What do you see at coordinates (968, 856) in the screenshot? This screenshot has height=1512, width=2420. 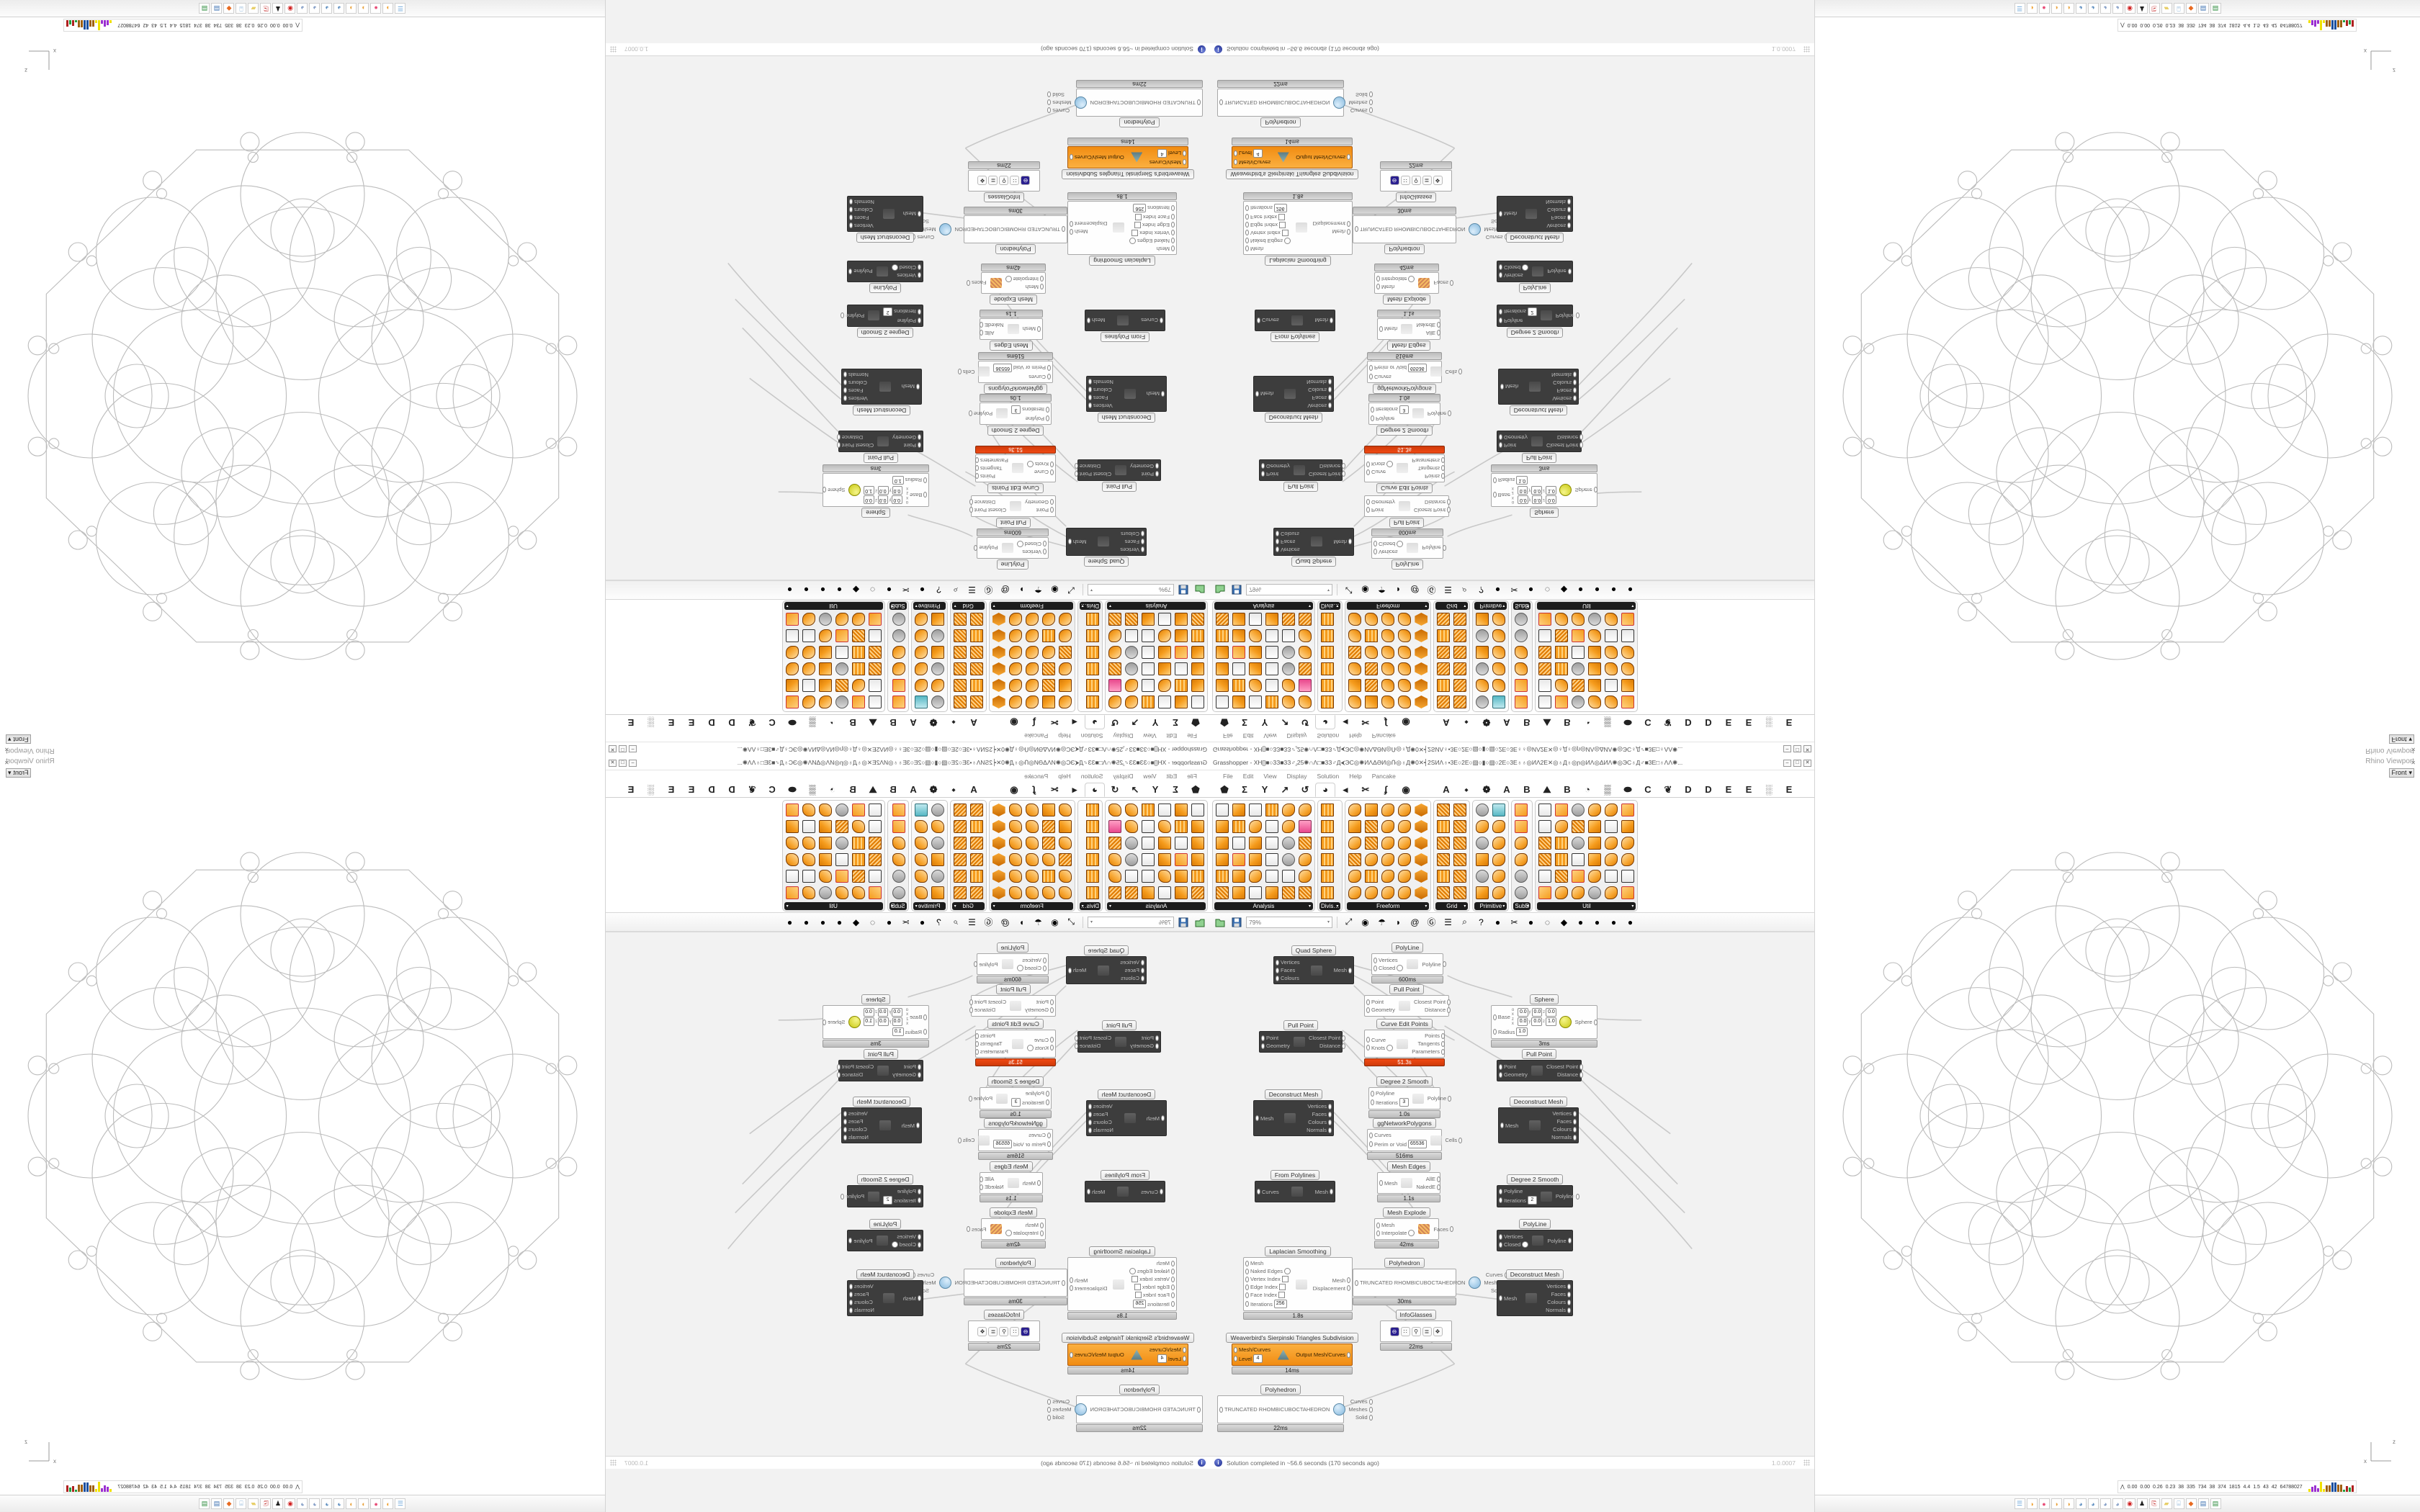 I see `ribbon-group-grid: Grid ▾` at bounding box center [968, 856].